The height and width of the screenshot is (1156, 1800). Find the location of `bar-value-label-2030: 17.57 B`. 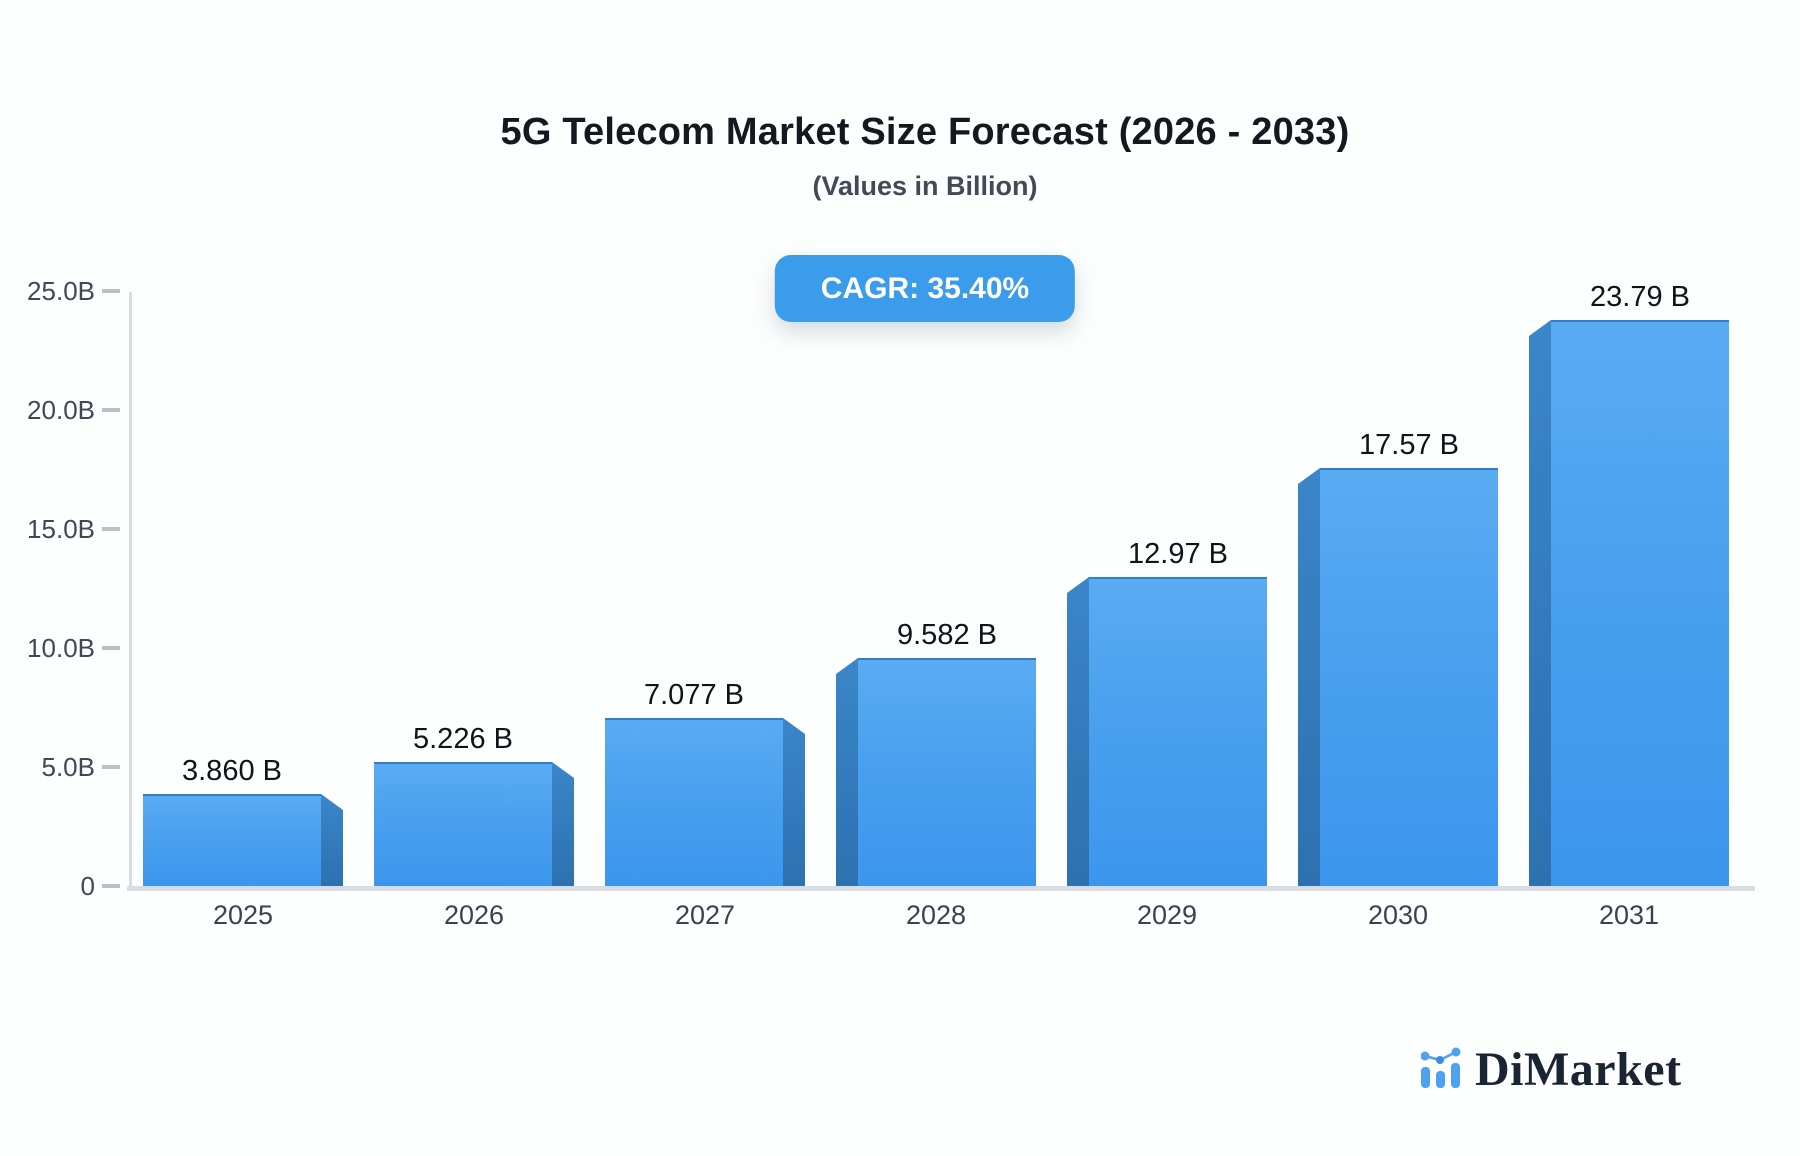

bar-value-label-2030: 17.57 B is located at coordinates (1409, 445).